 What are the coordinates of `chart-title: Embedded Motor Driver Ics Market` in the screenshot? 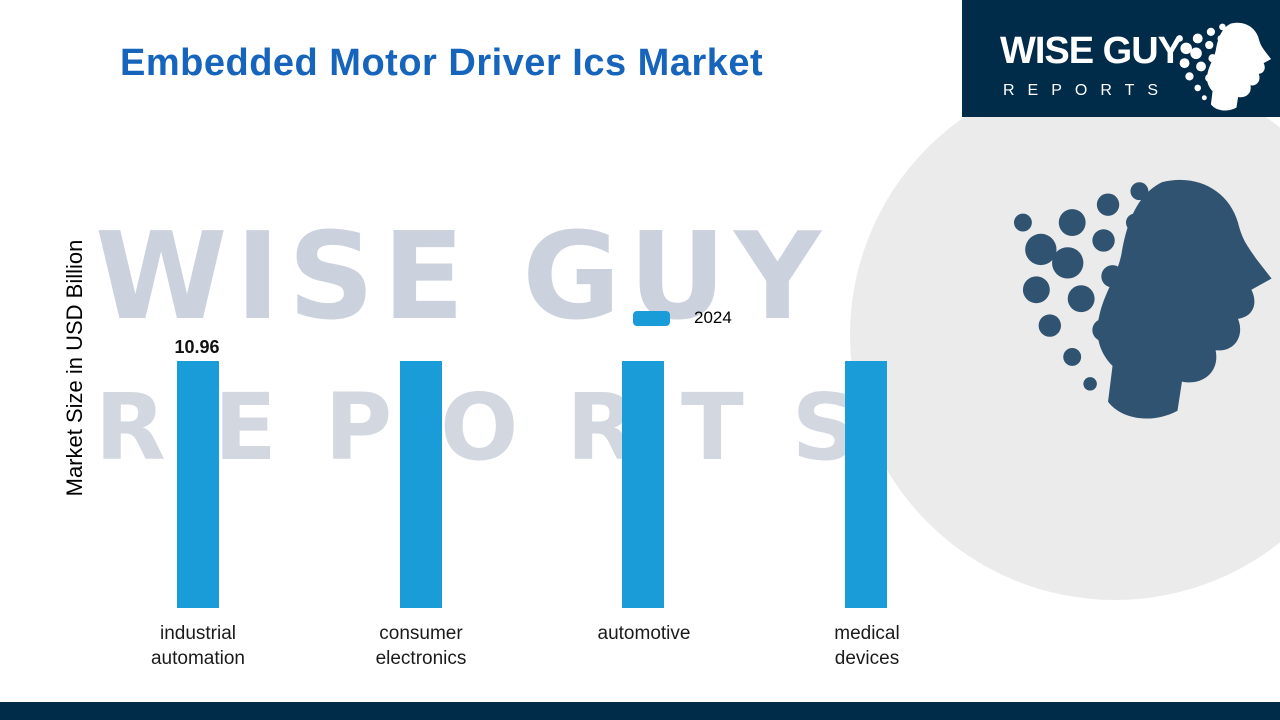 It's located at (442, 63).